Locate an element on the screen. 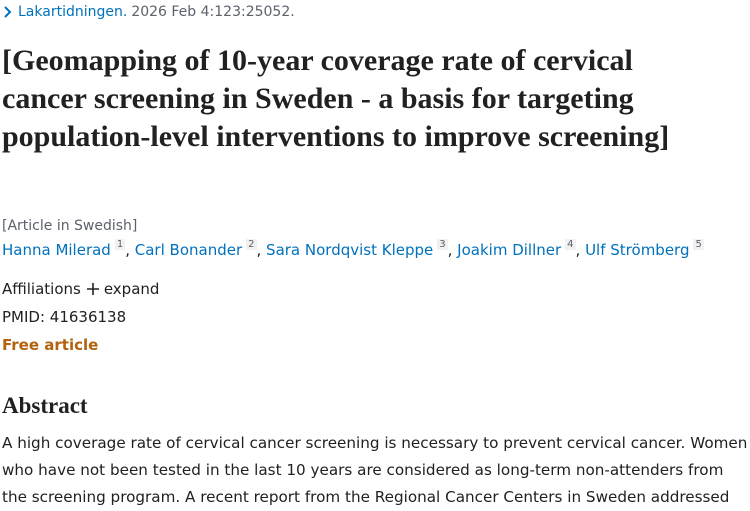  author-link: Carl Bonander is located at coordinates (188, 250).